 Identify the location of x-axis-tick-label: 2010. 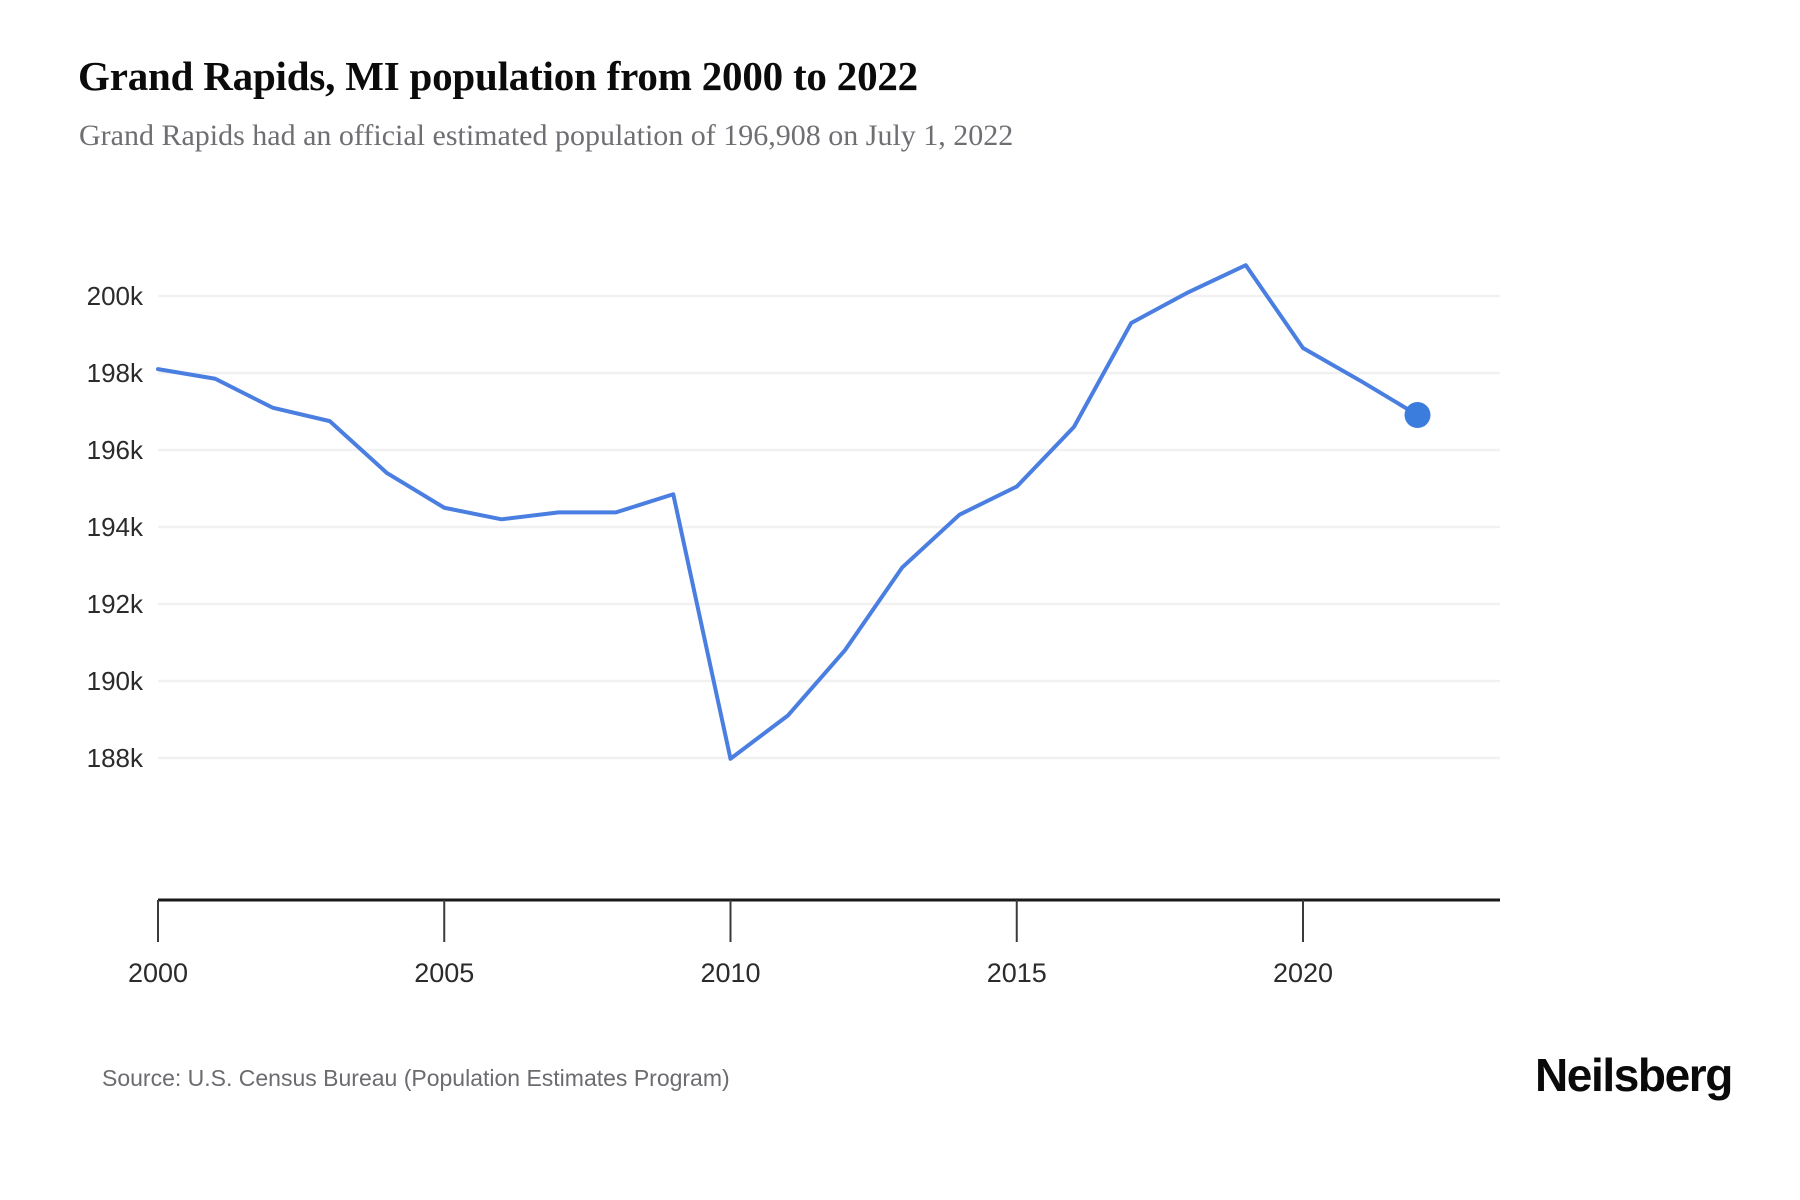
(730, 973).